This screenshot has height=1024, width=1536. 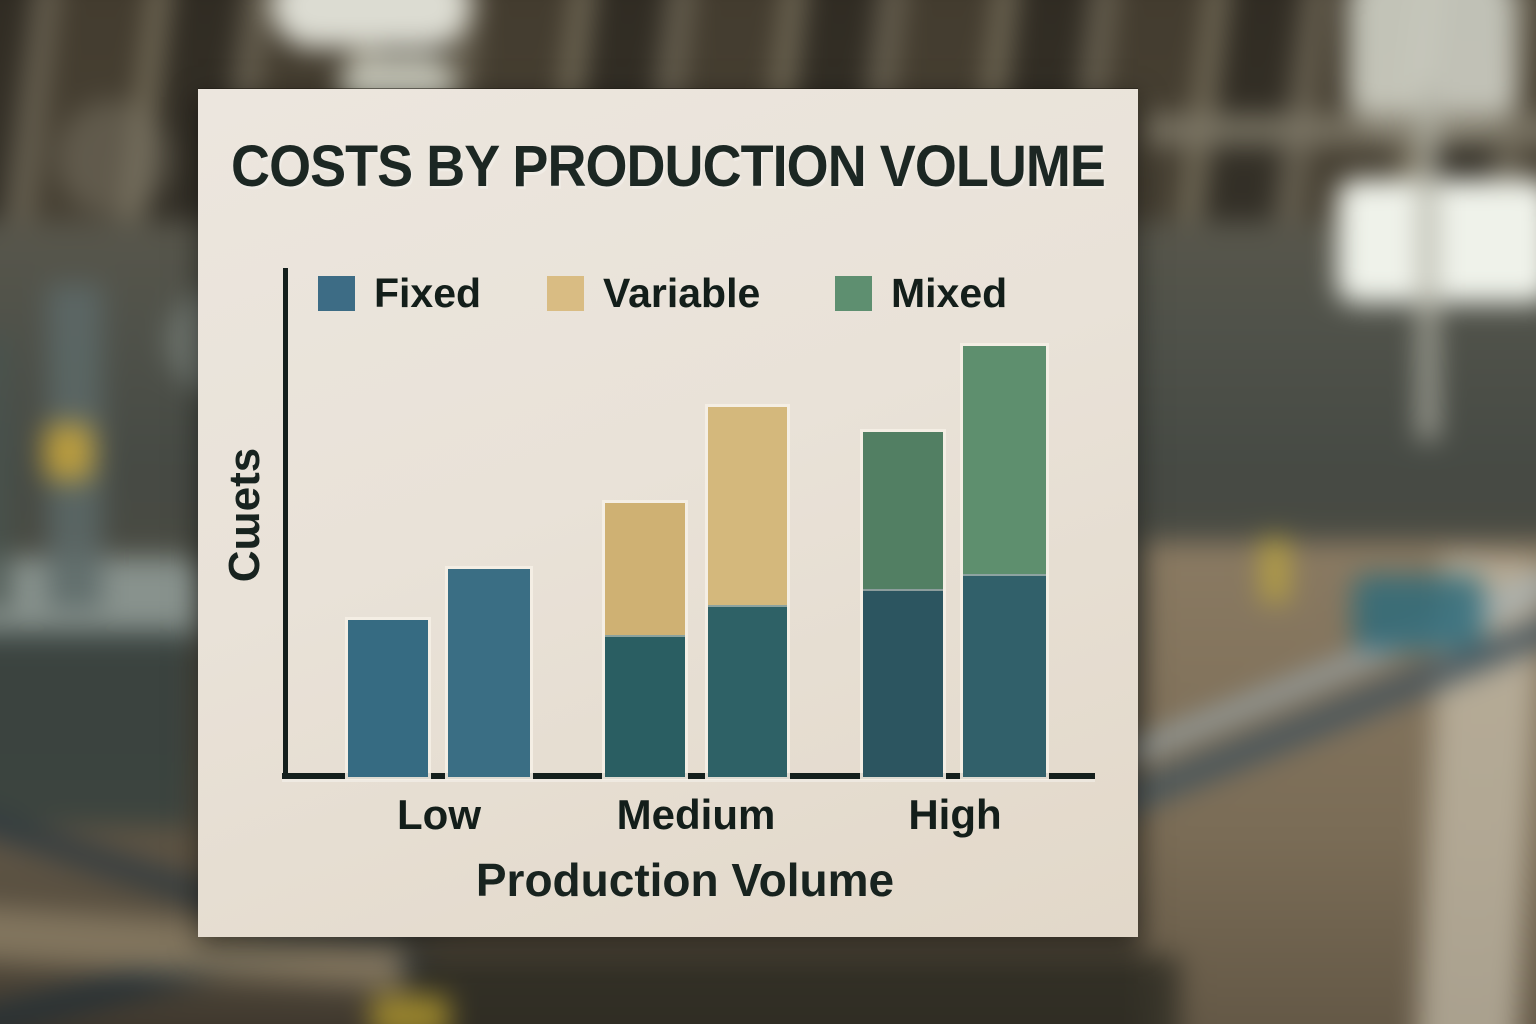 I want to click on legend-item-fixed: Fixed, so click(x=399, y=293).